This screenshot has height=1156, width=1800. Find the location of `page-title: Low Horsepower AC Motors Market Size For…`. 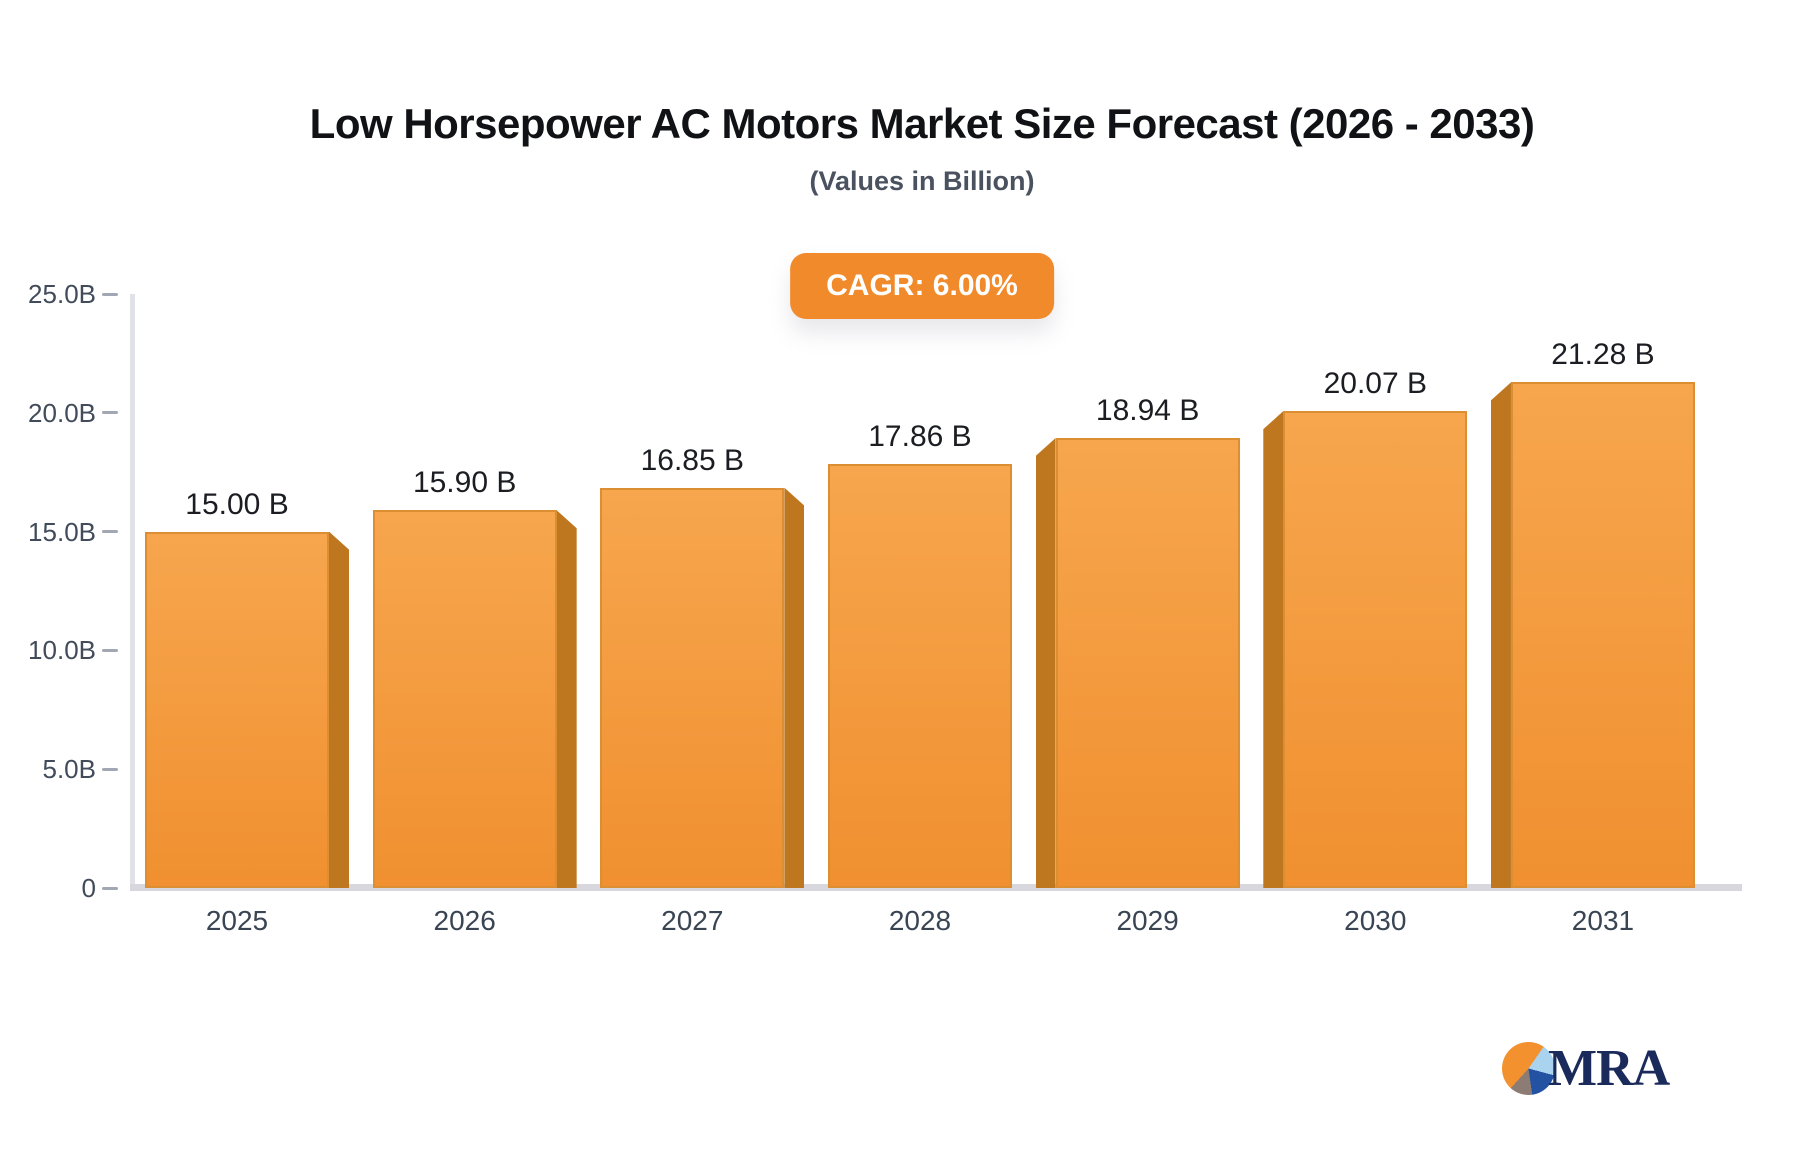

page-title: Low Horsepower AC Motors Market Size For… is located at coordinates (922, 123).